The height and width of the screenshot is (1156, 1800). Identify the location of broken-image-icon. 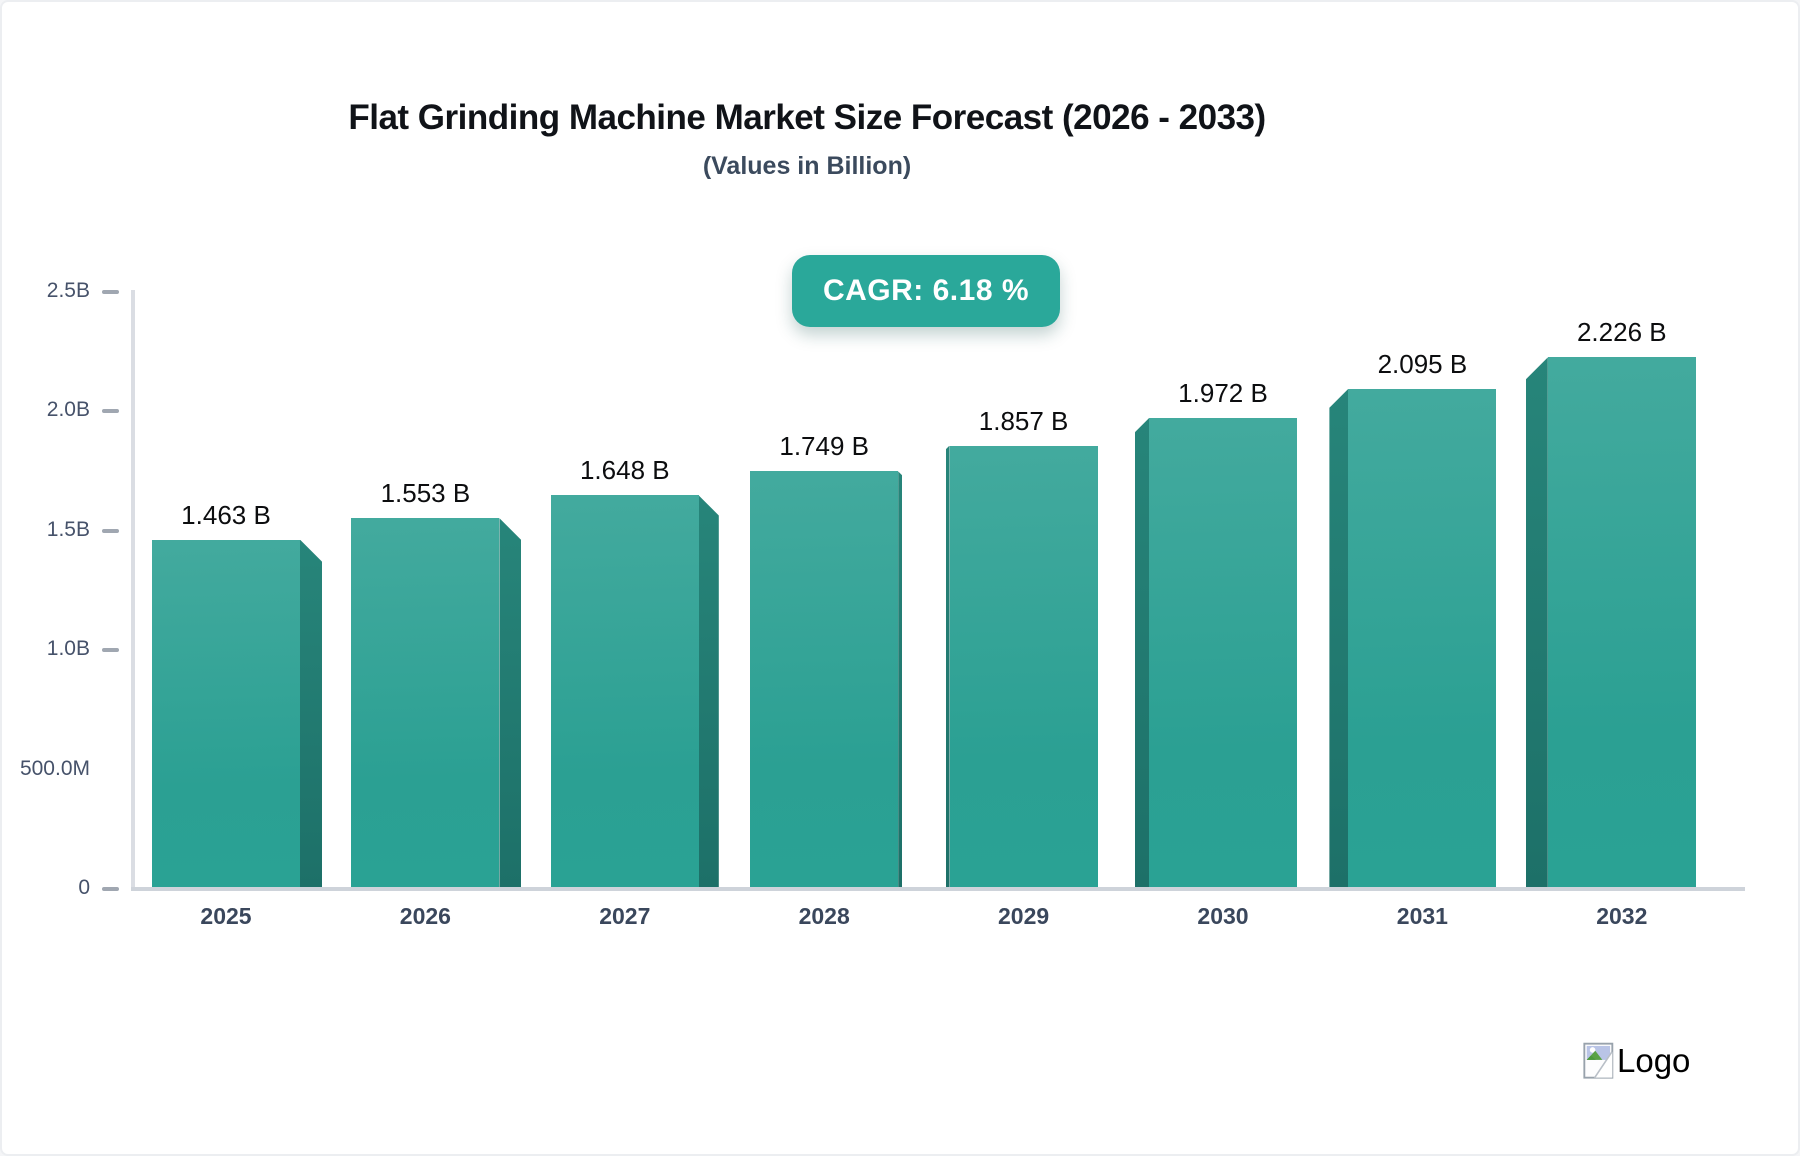
(1598, 1060).